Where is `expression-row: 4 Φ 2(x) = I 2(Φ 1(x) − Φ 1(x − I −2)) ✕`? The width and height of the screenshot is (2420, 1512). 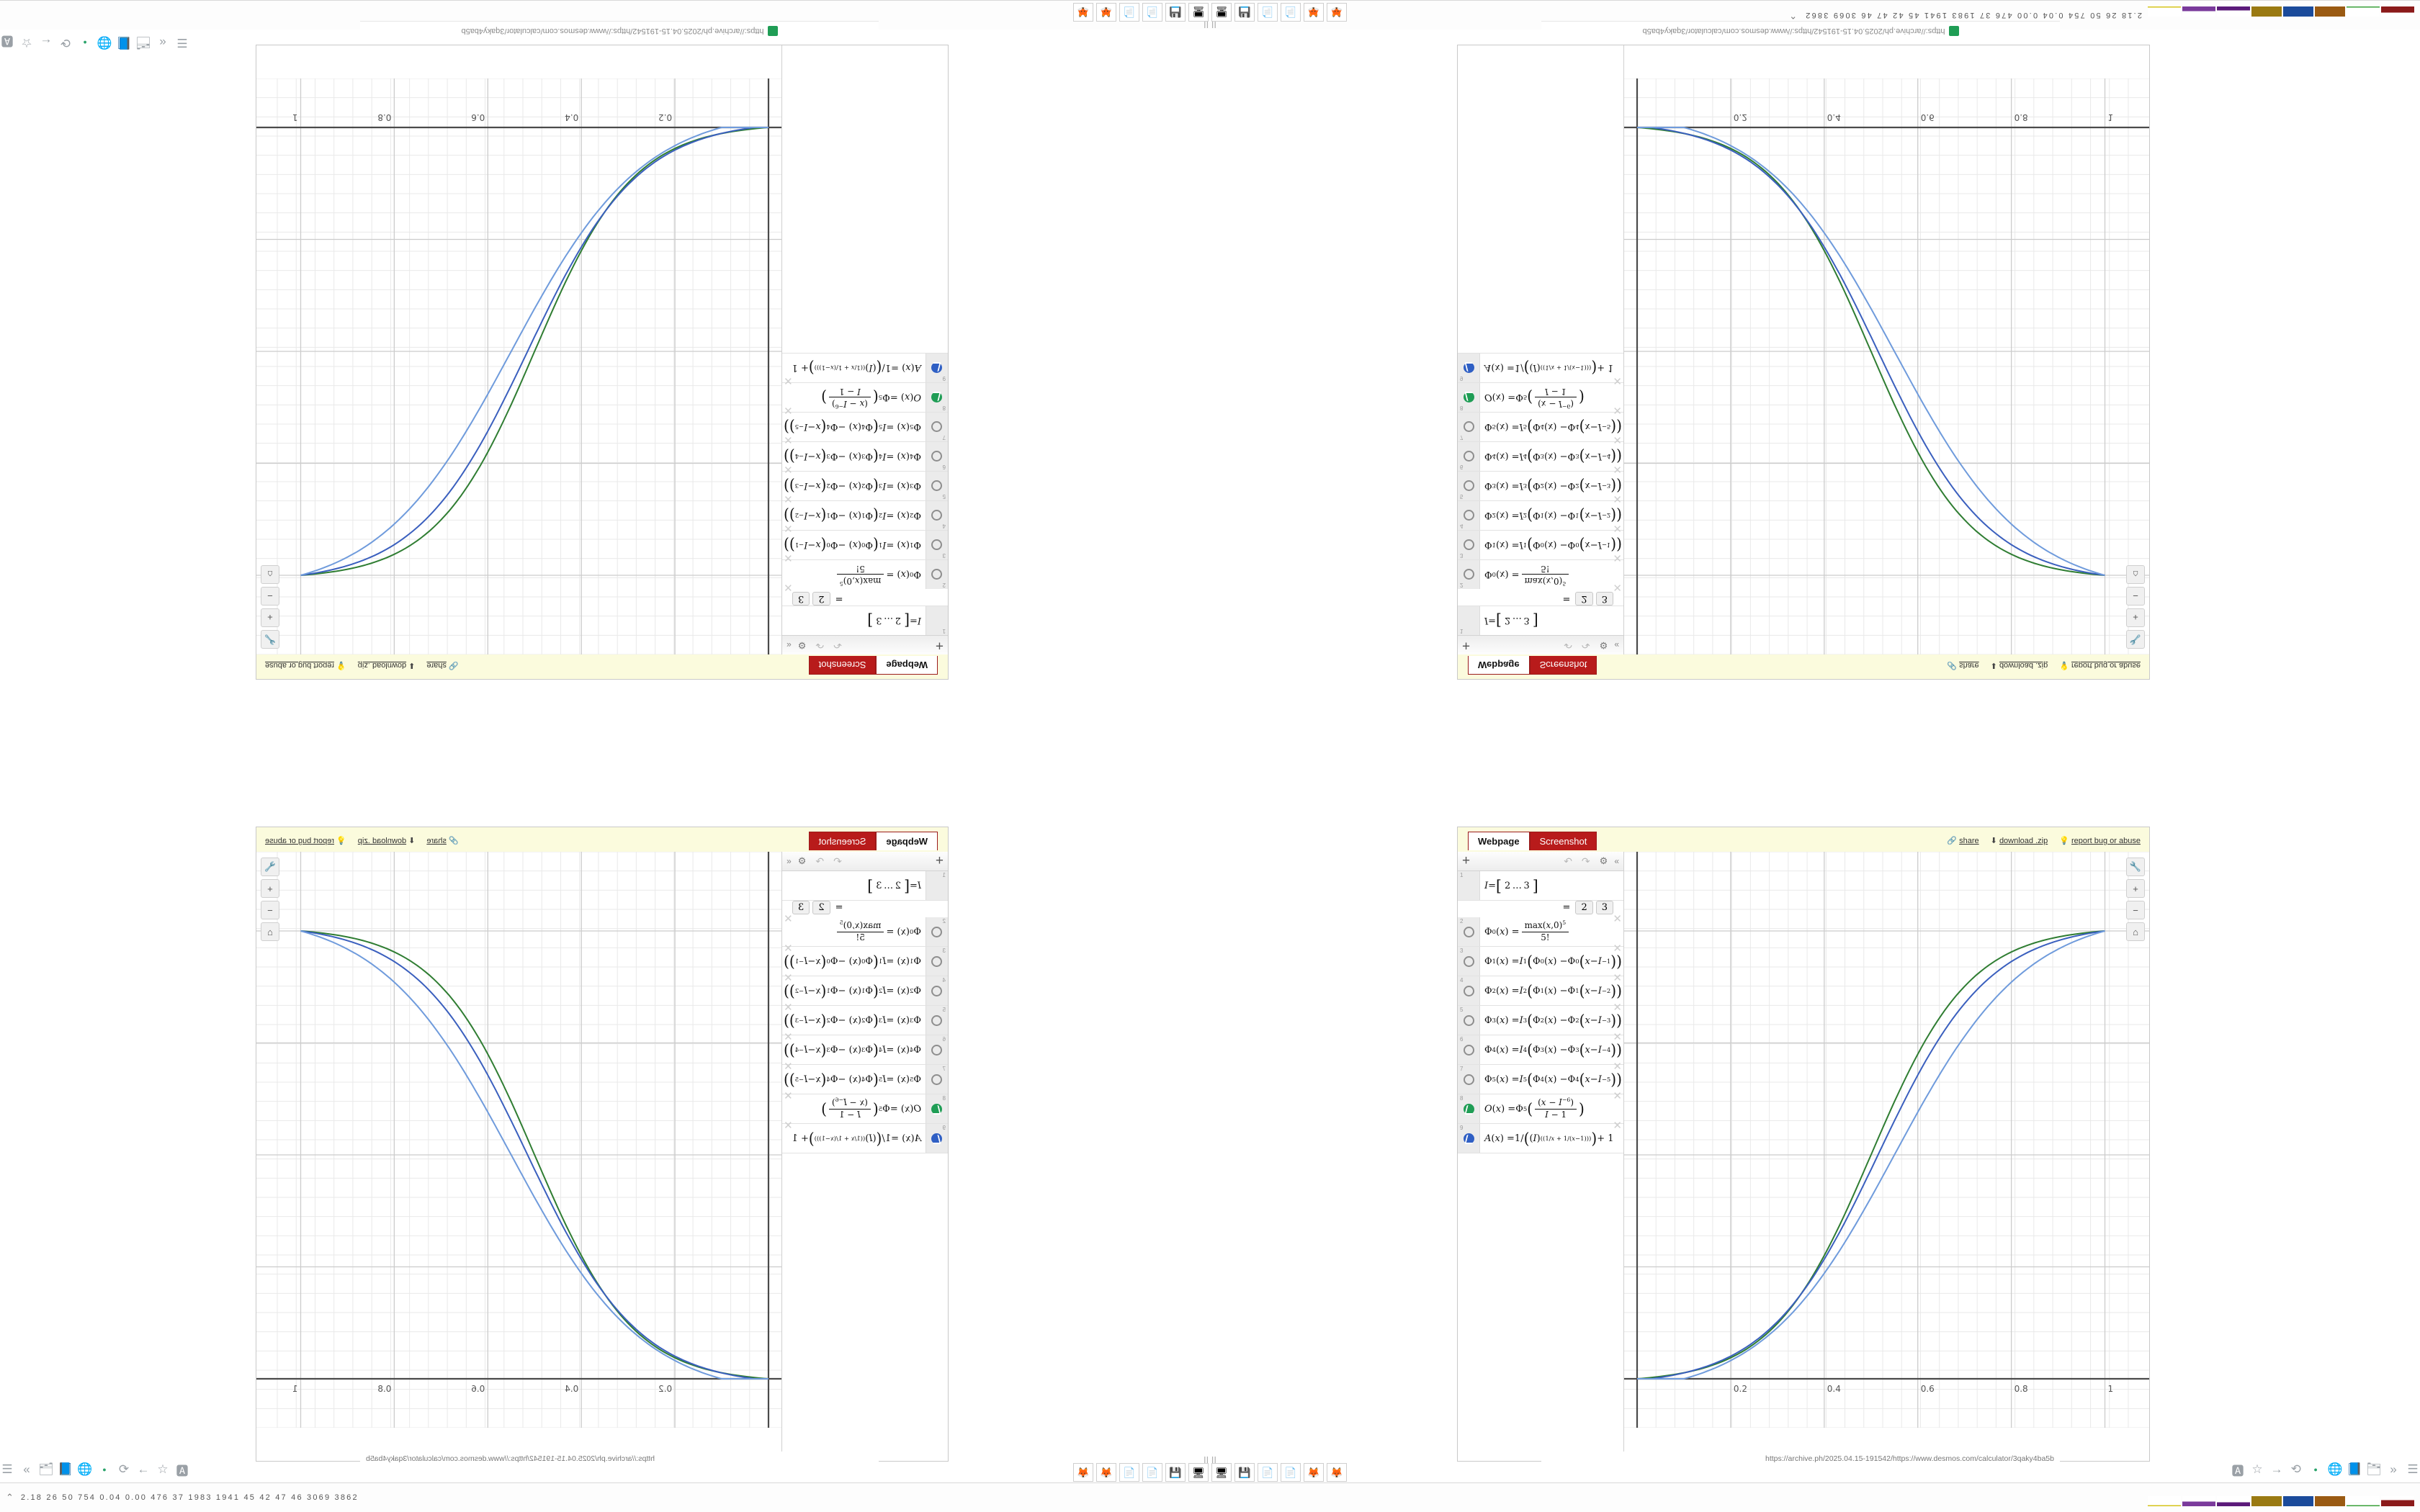 expression-row: 4 Φ 2(x) = I 2(Φ 1(x) − Φ 1(x − I −2)) ✕ is located at coordinates (865, 989).